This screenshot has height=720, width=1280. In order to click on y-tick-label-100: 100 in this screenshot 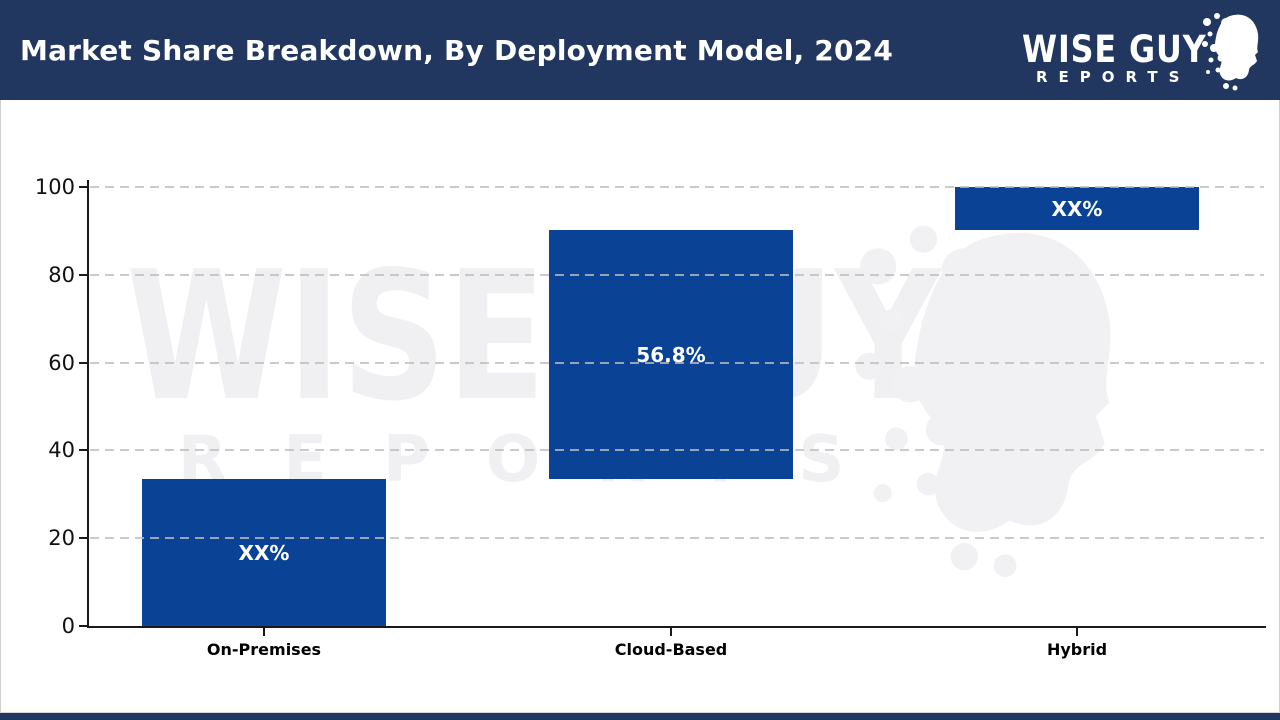, I will do `click(54, 187)`.